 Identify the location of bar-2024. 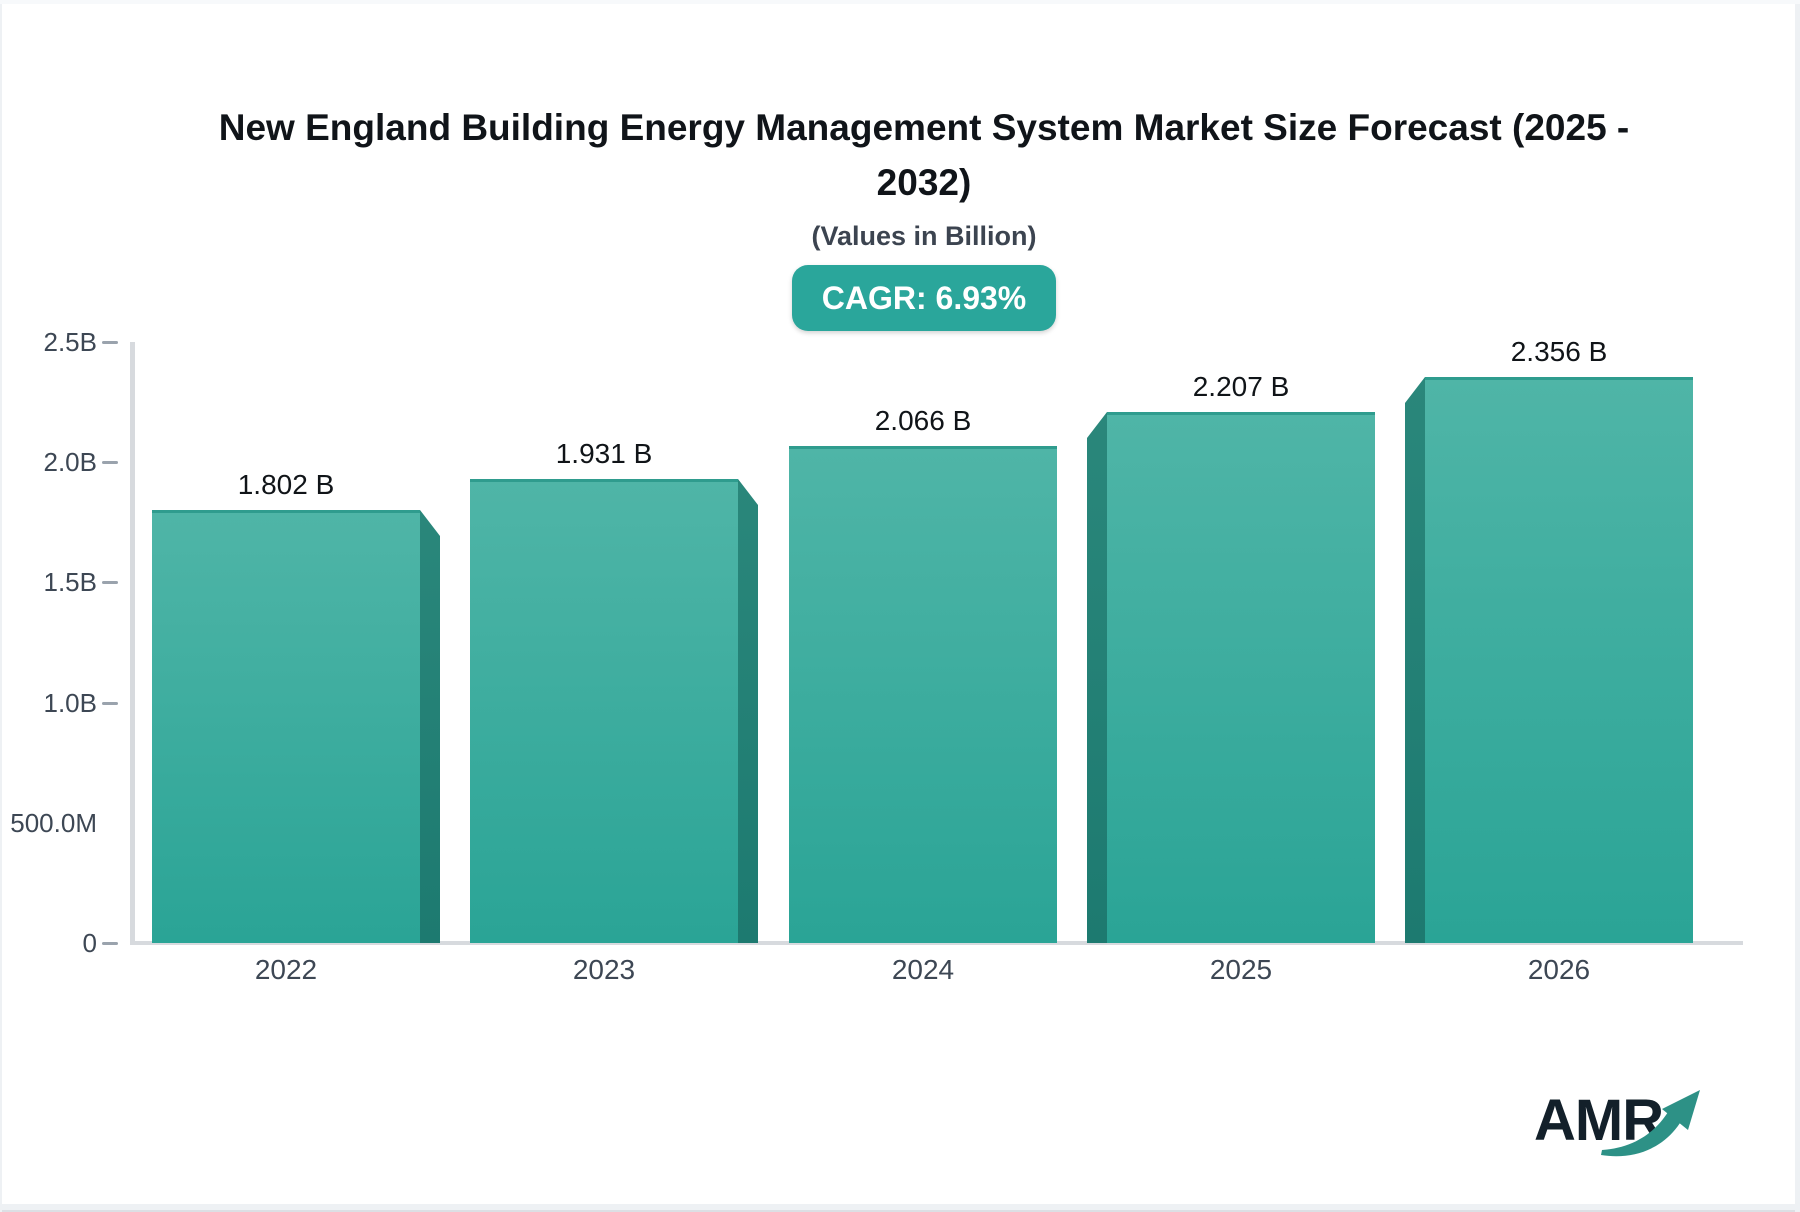
(923, 694).